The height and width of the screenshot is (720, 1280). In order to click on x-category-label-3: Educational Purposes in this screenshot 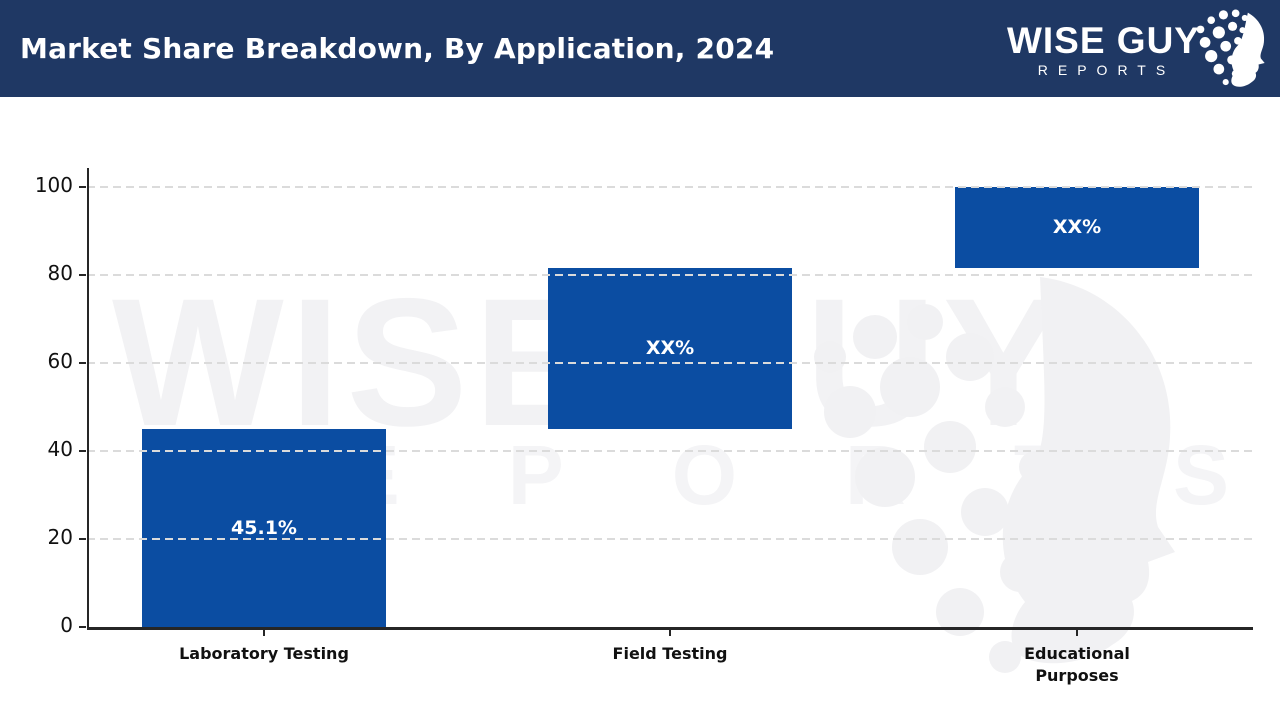, I will do `click(1077, 664)`.